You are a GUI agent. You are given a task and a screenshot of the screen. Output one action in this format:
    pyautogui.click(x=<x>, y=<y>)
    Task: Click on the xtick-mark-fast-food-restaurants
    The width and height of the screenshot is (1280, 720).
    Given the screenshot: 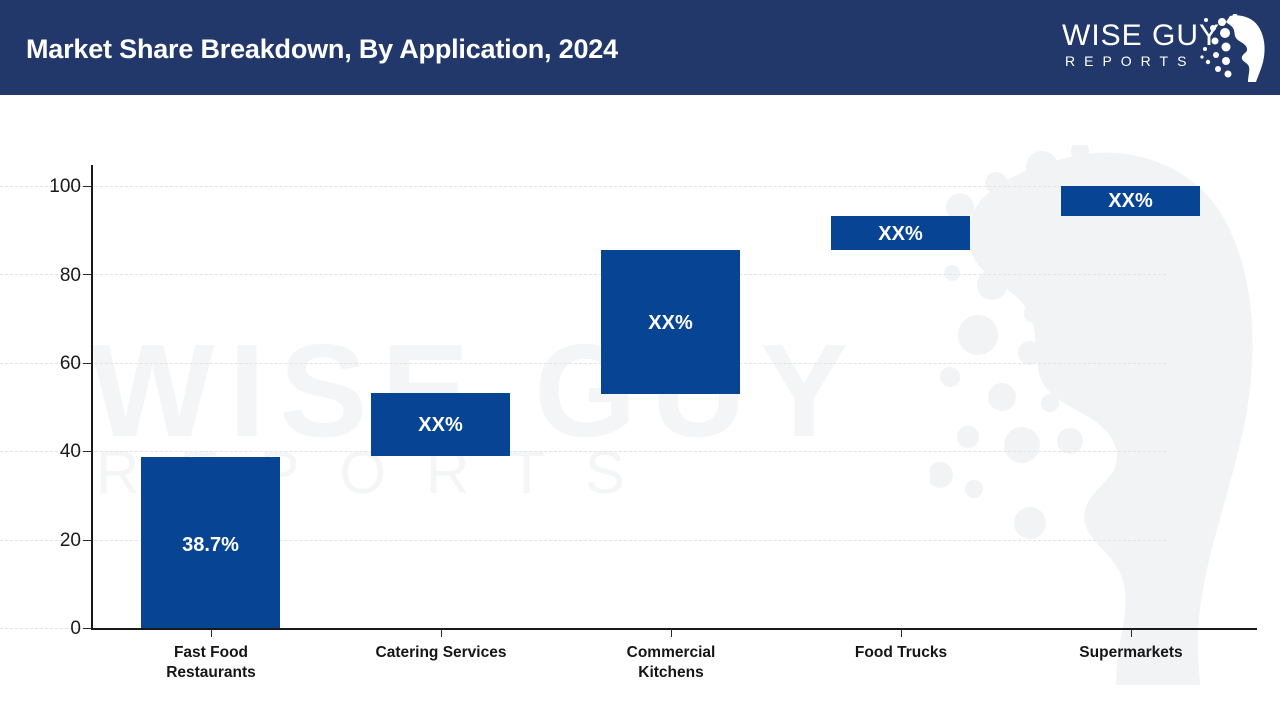 What is the action you would take?
    pyautogui.click(x=211, y=633)
    